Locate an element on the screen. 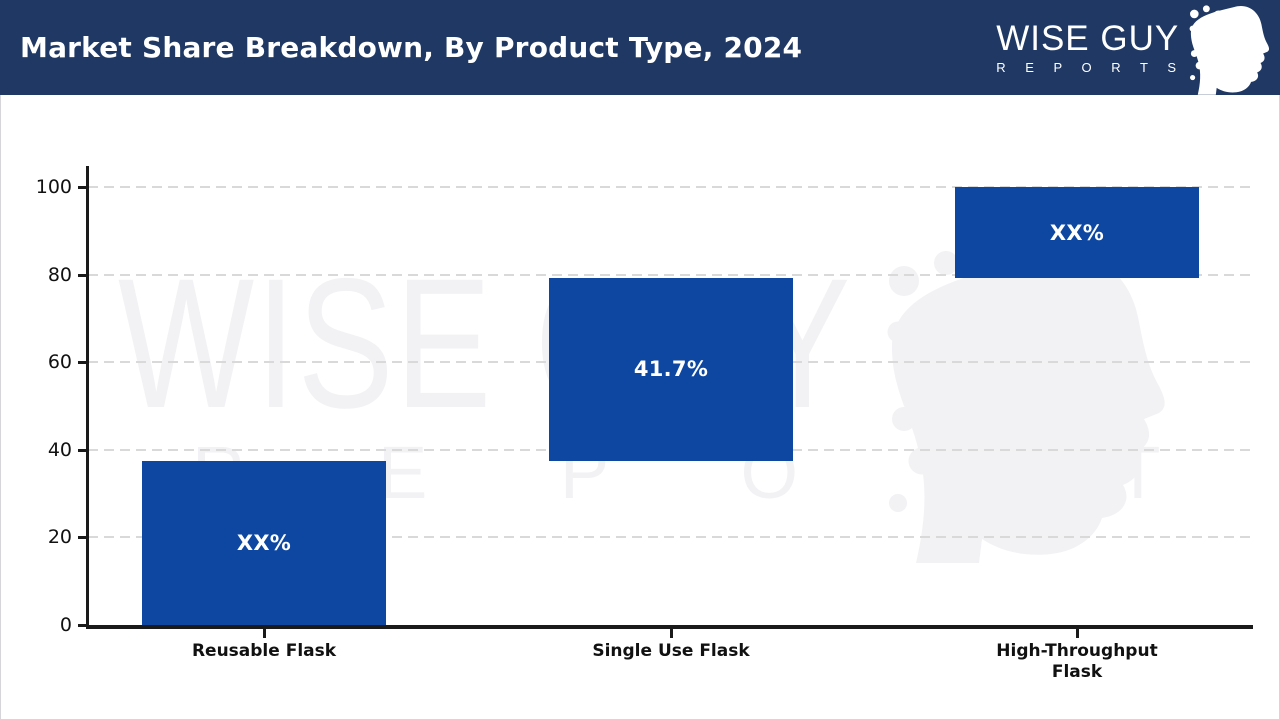  logo-text: WISE GUY R E P O R T S is located at coordinates (1090, 48).